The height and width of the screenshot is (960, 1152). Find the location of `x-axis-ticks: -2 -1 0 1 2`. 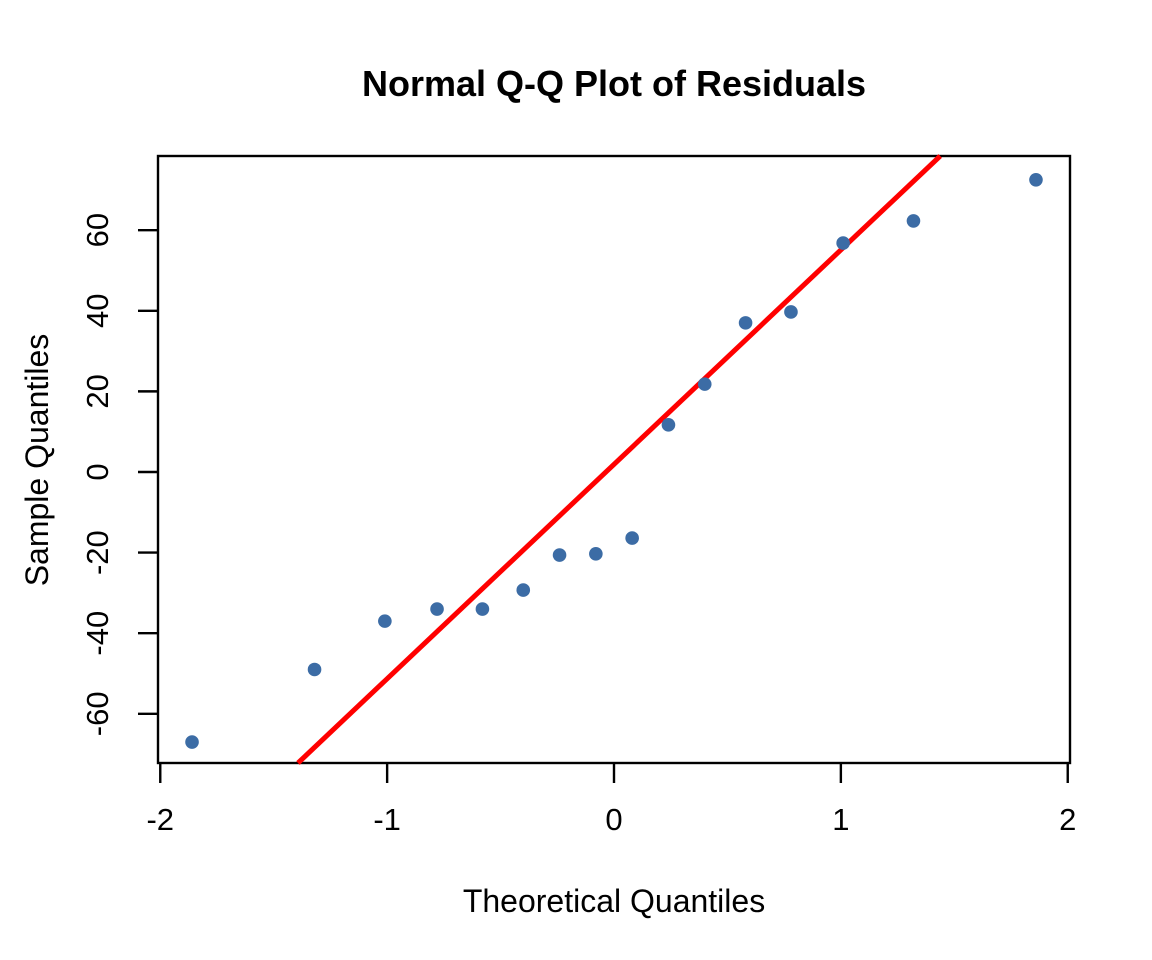

x-axis-ticks: -2 -1 0 1 2 is located at coordinates (611, 800).